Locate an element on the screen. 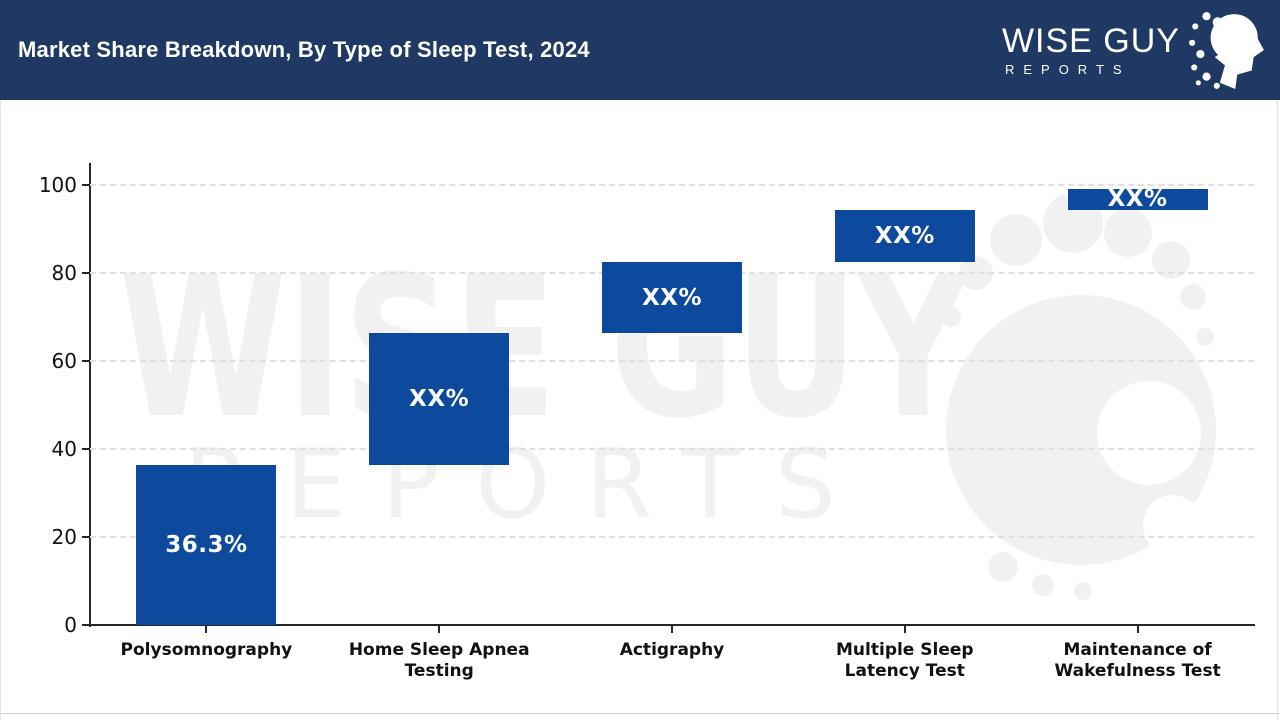 The image size is (1280, 720). y-axis-line is located at coordinates (90, 395).